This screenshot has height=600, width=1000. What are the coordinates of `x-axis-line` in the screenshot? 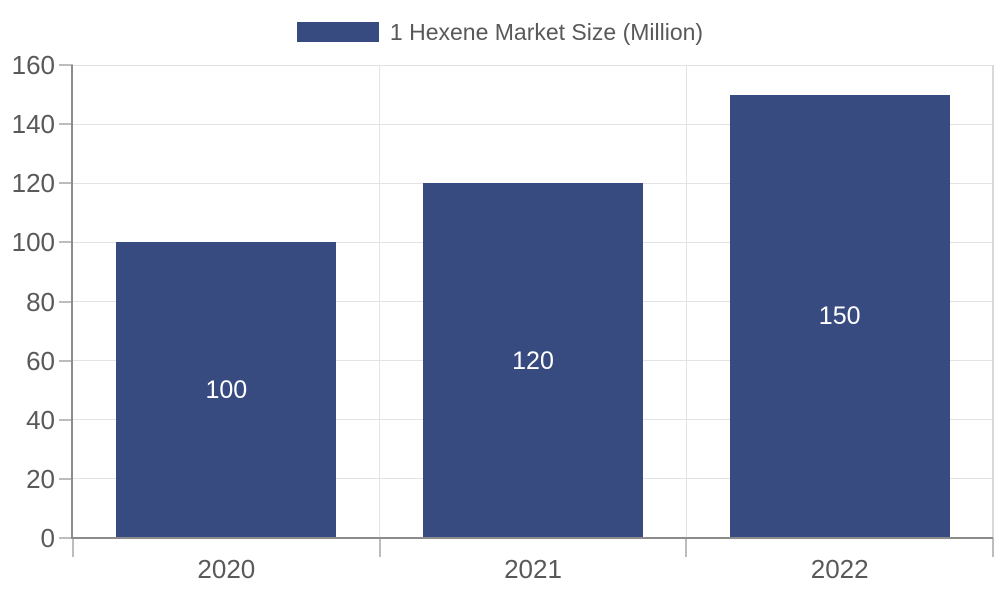 It's located at (532, 538).